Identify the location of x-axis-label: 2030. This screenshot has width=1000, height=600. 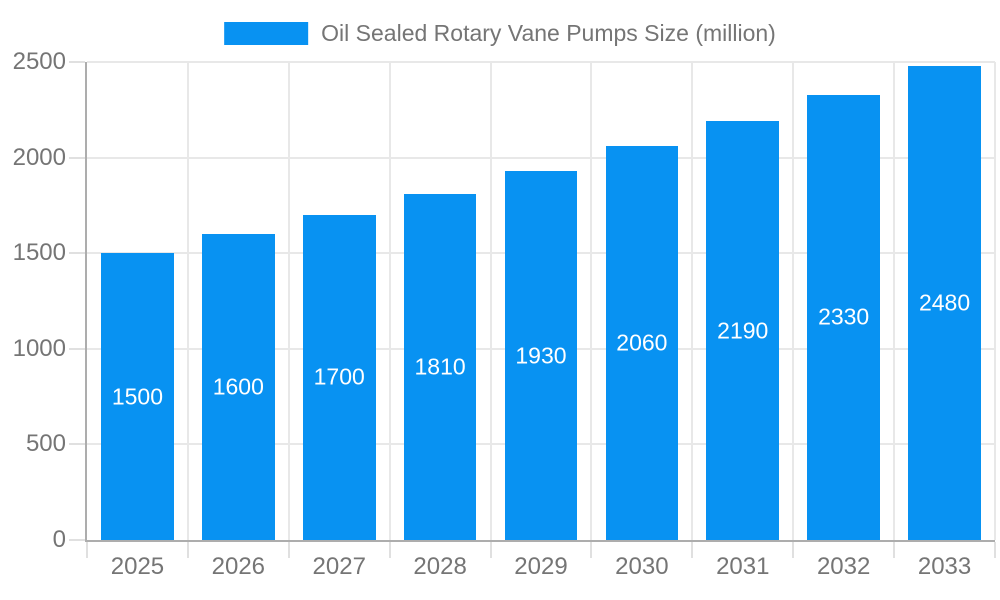
(642, 566).